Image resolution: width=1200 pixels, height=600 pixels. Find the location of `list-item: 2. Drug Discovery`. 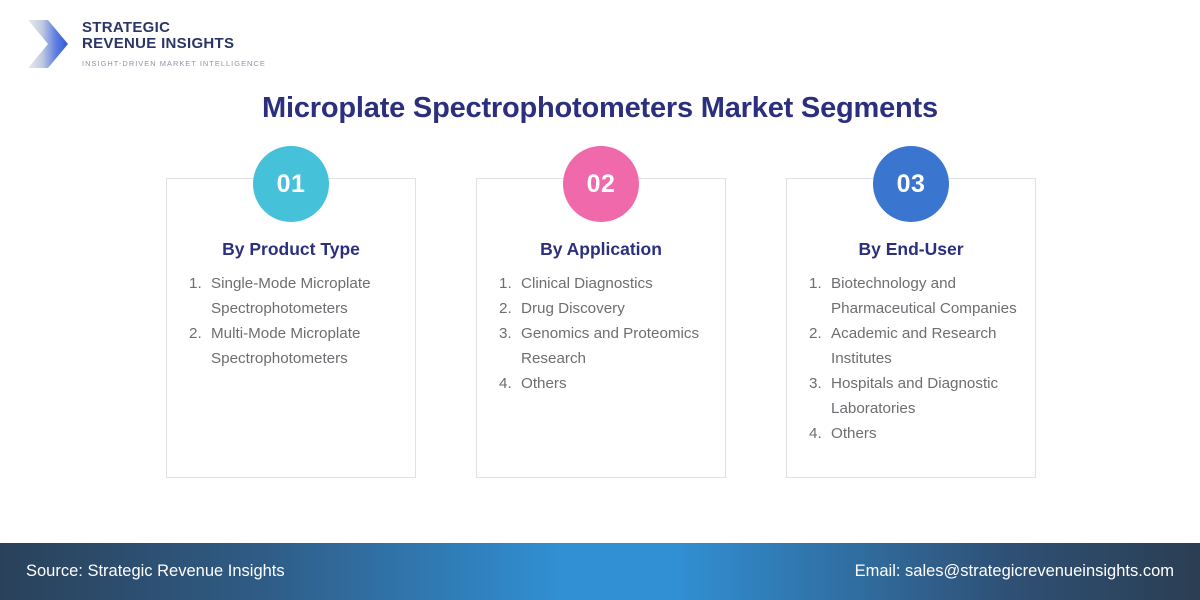

list-item: 2. Drug Discovery is located at coordinates (607, 308).